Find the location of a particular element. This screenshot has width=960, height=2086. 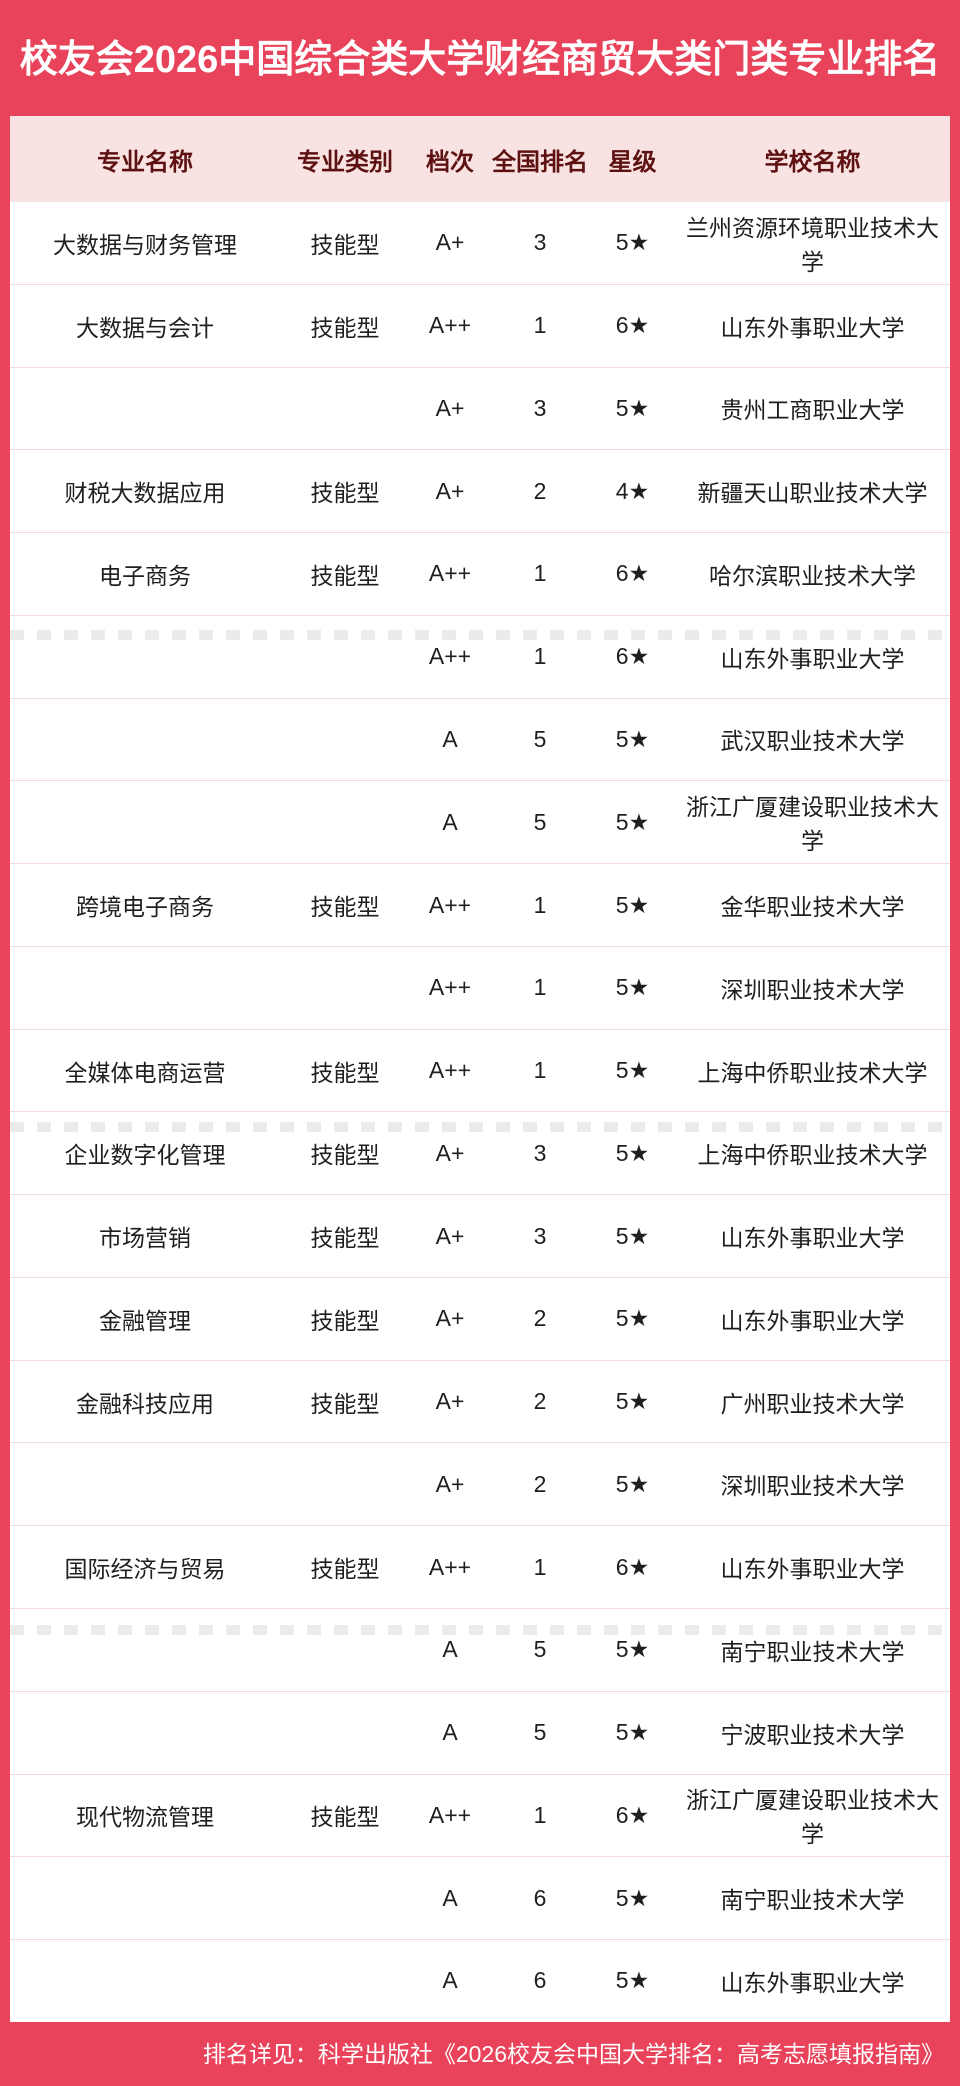

table-row: 大数据与会计 技能型 A++ 1 6★ 山东外事职业大学 is located at coordinates (480, 325).